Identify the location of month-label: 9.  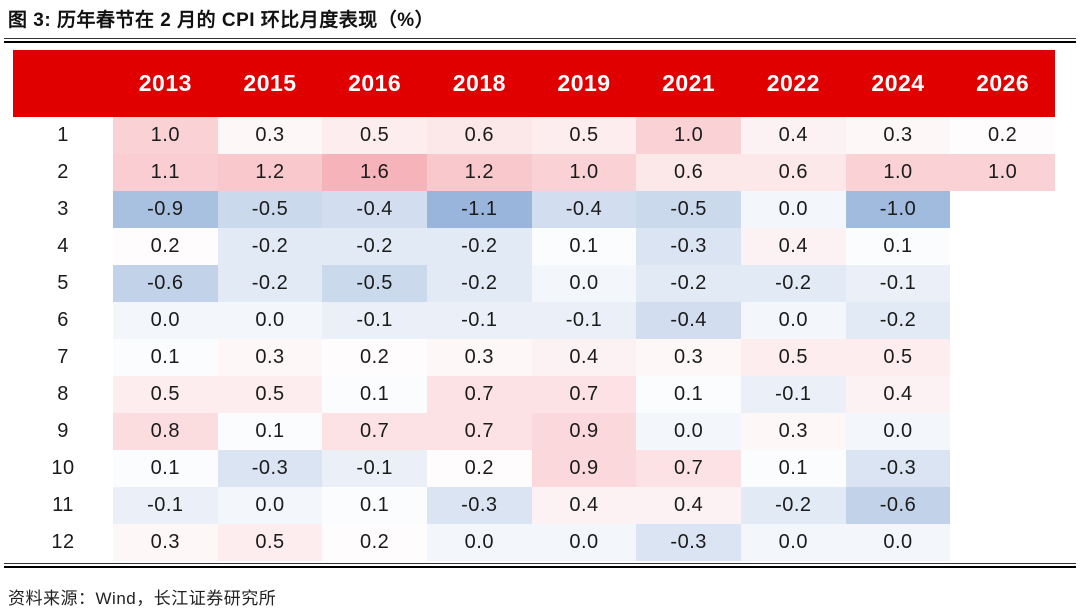
(63, 431).